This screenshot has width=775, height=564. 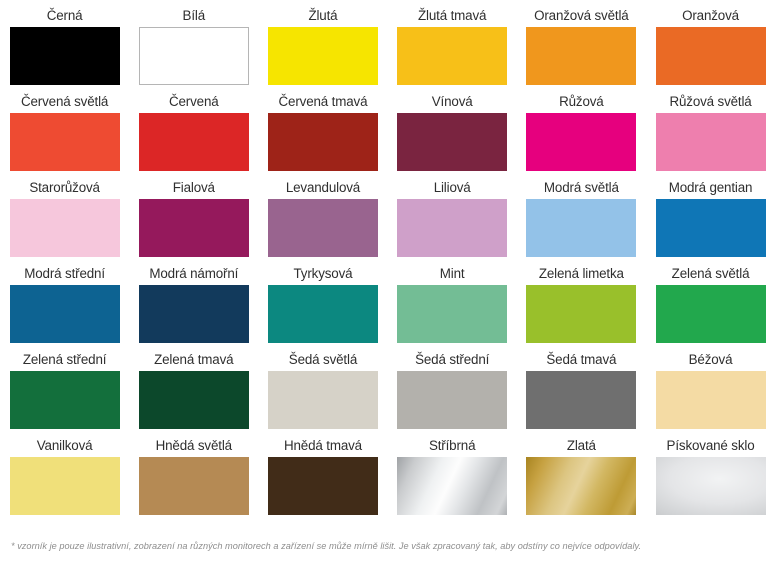 What do you see at coordinates (323, 187) in the screenshot?
I see `swatch-label: Levandulová` at bounding box center [323, 187].